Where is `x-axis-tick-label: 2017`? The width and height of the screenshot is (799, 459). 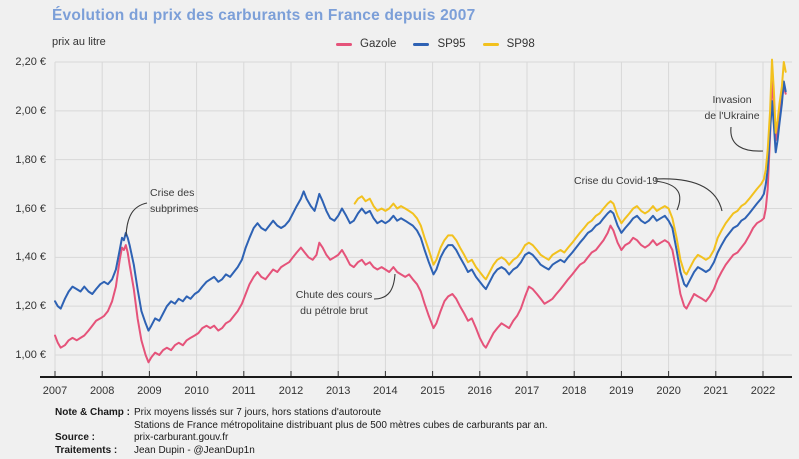
x-axis-tick-label: 2017 is located at coordinates (527, 391).